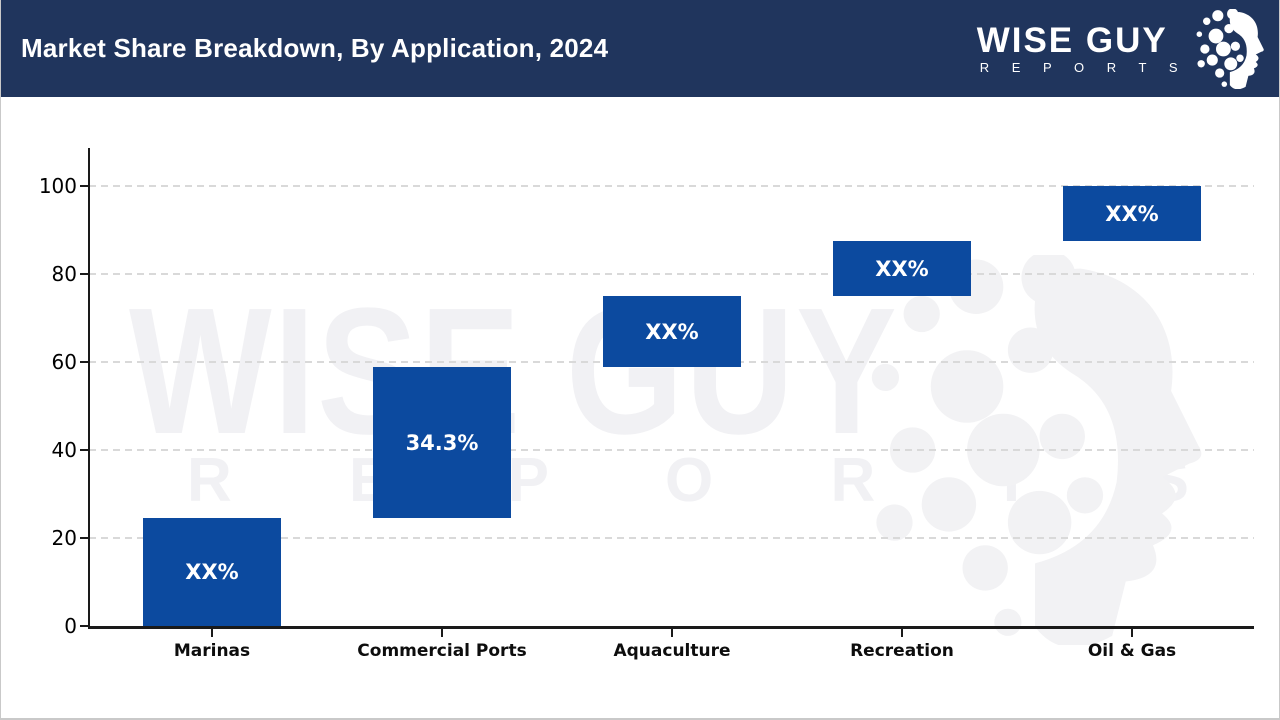  What do you see at coordinates (64, 538) in the screenshot?
I see `y-tick-label: 20` at bounding box center [64, 538].